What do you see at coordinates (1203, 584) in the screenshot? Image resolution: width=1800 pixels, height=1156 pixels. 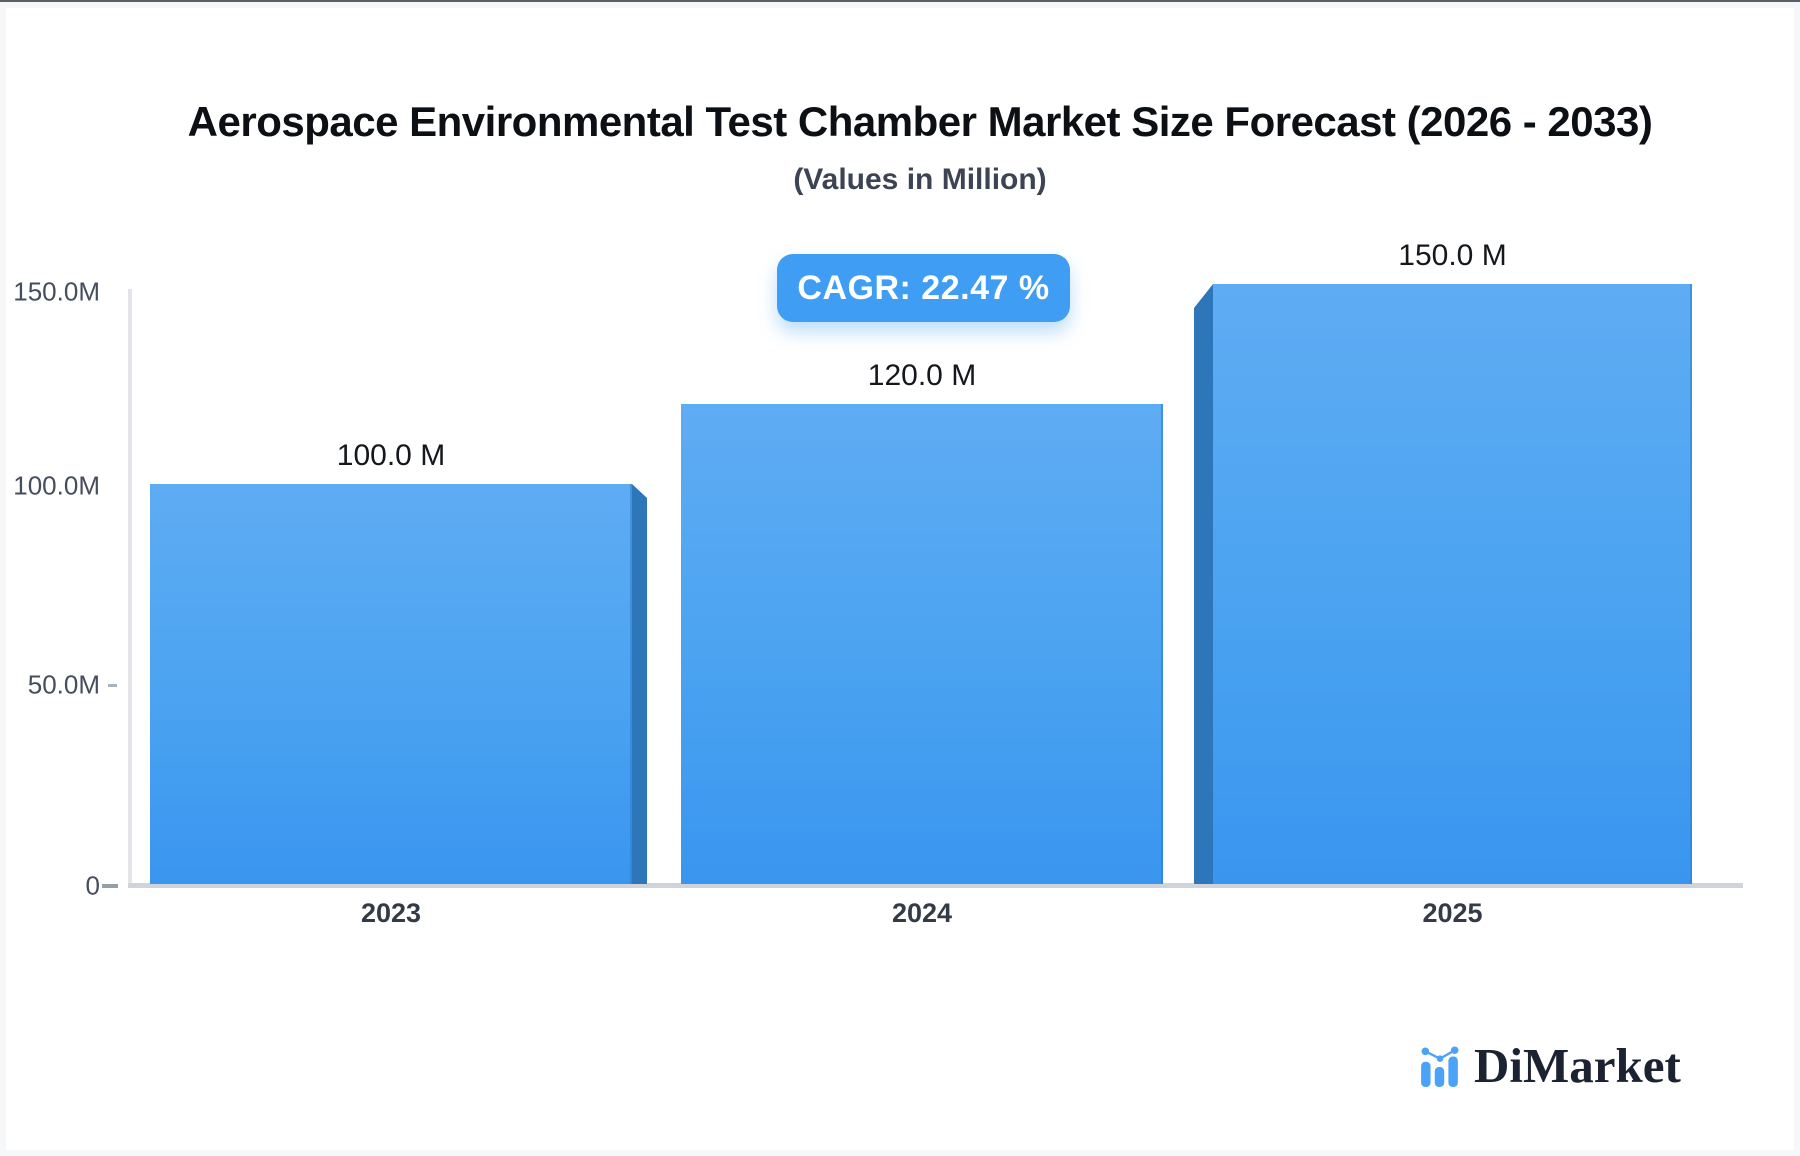 I see `bar-2025-3d-side` at bounding box center [1203, 584].